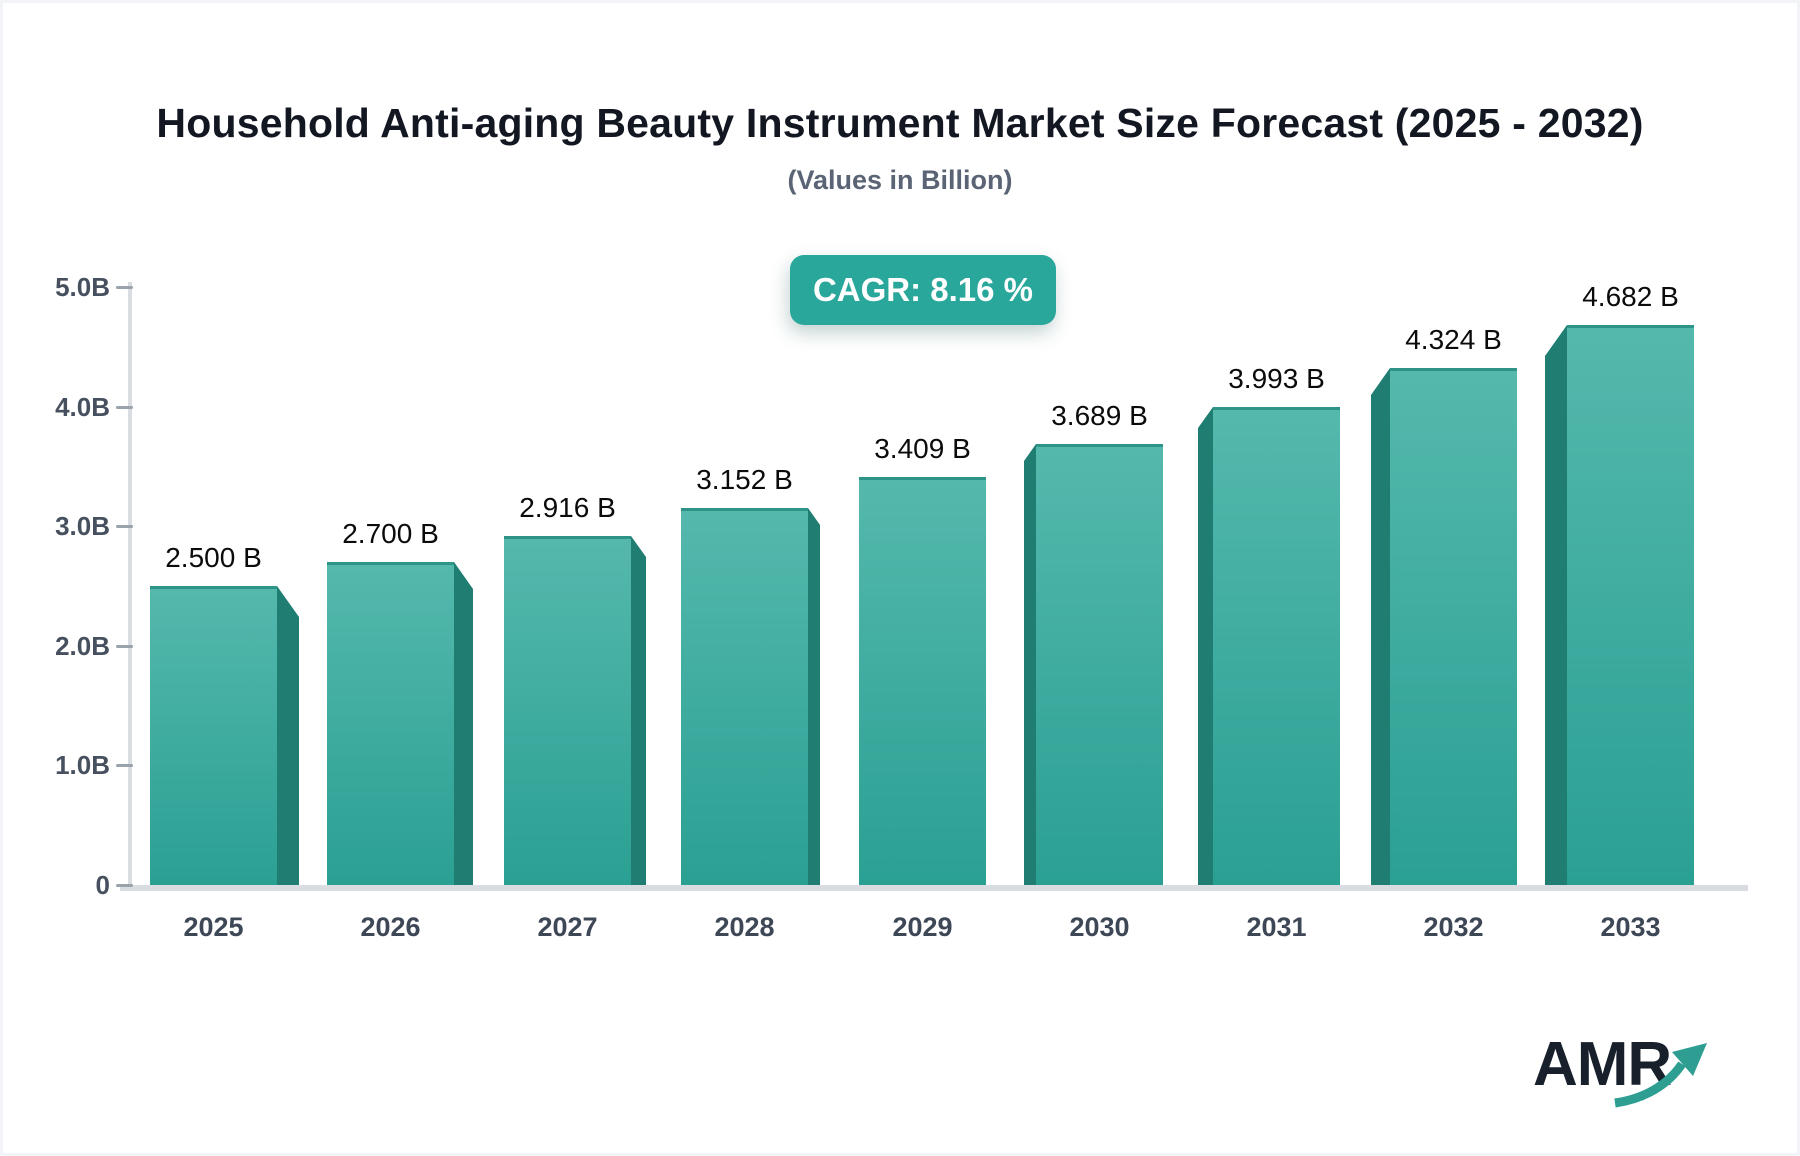 The width and height of the screenshot is (1800, 1156). I want to click on bar-value-label: 3.689 B, so click(1099, 415).